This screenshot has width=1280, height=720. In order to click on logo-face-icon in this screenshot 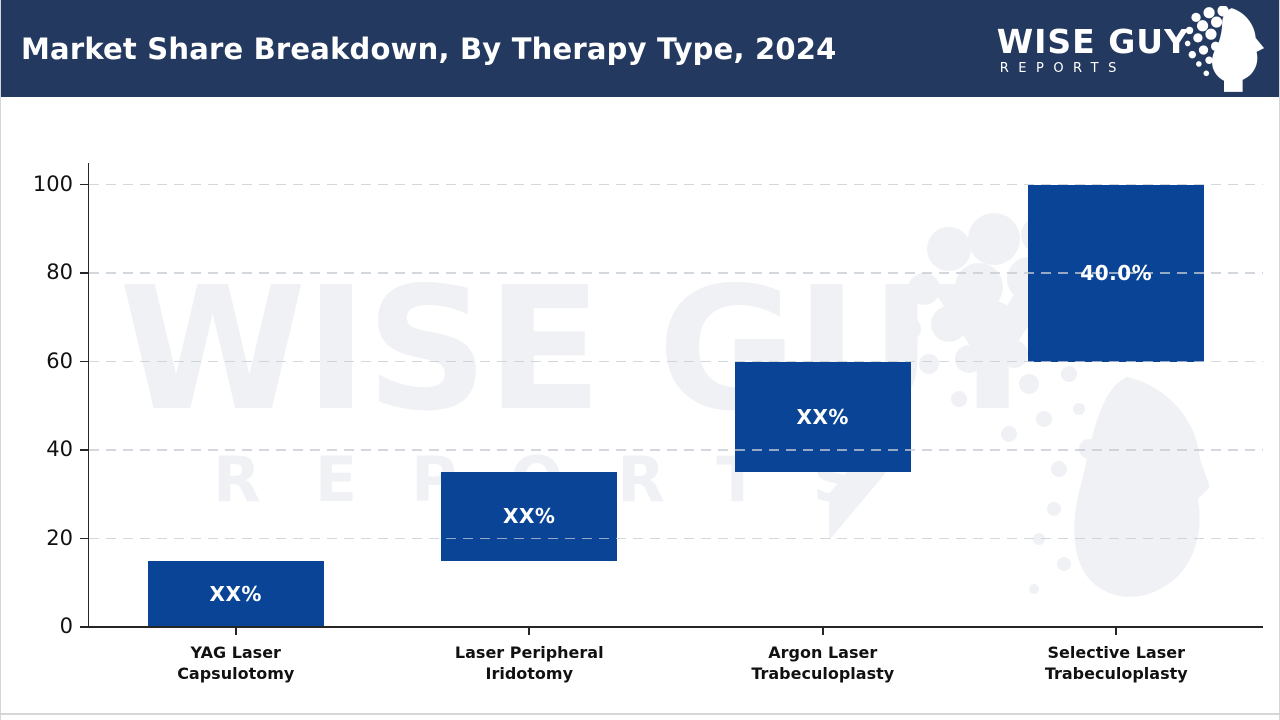, I will do `click(1224, 48)`.